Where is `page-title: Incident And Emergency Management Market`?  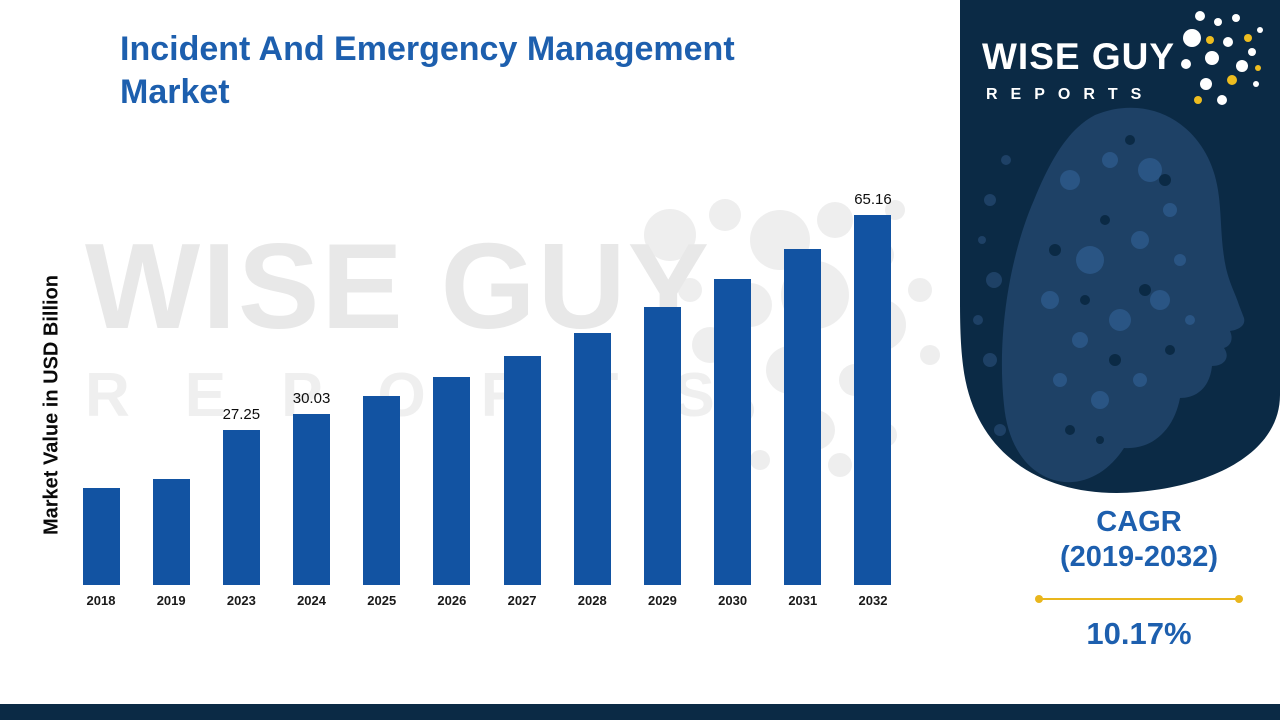 page-title: Incident And Emergency Management Market is located at coordinates (427, 70).